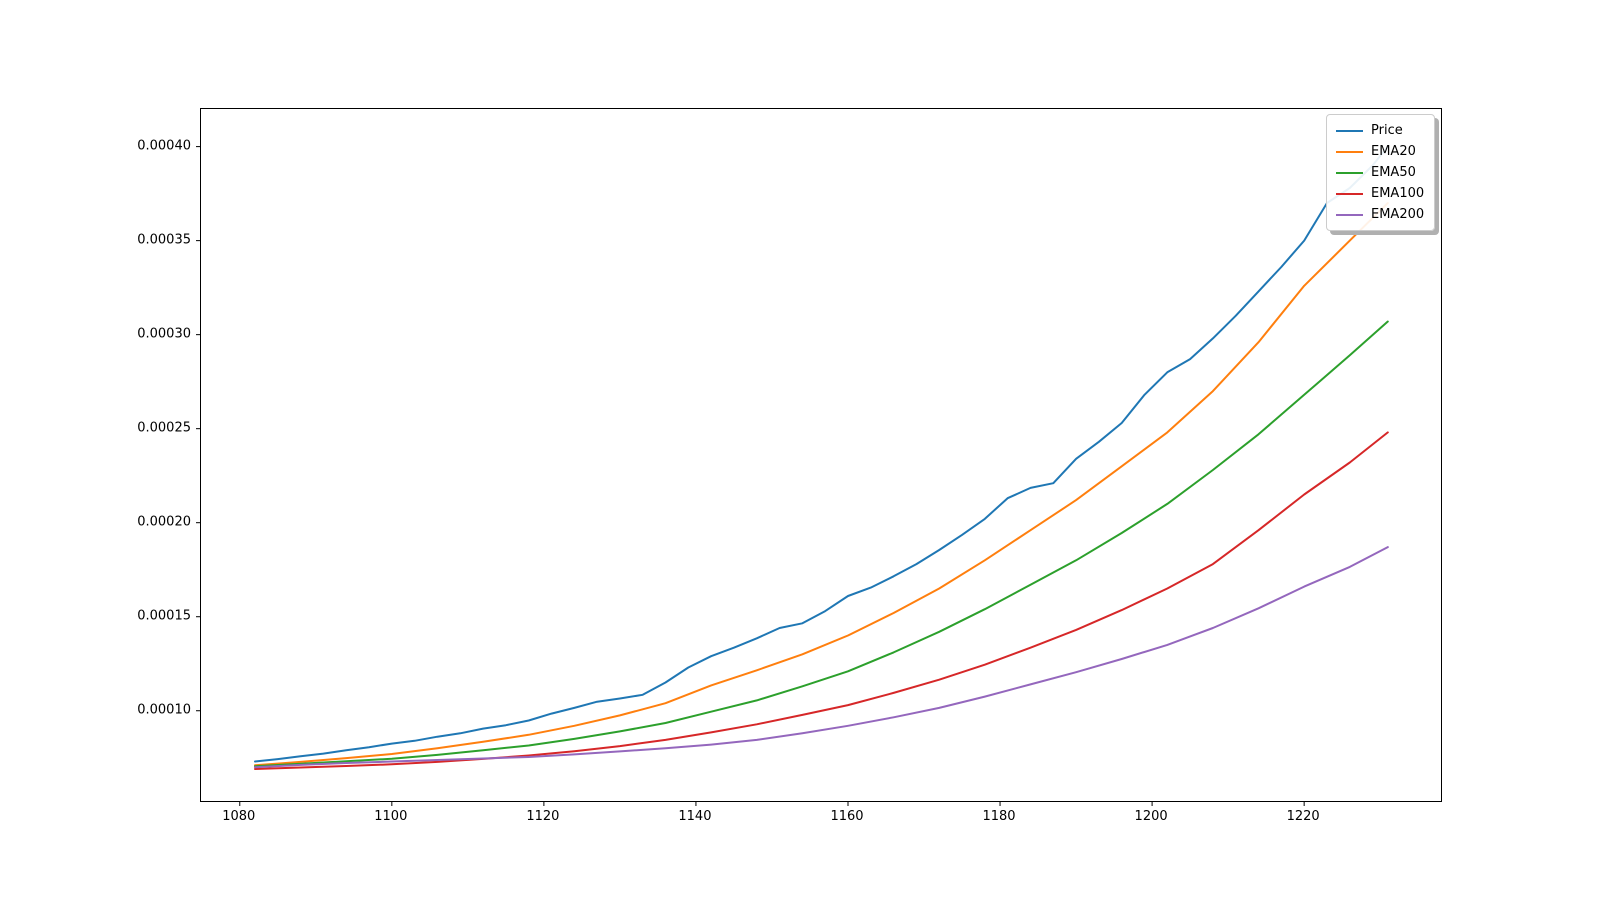  I want to click on x-tick-label: 1140, so click(695, 816).